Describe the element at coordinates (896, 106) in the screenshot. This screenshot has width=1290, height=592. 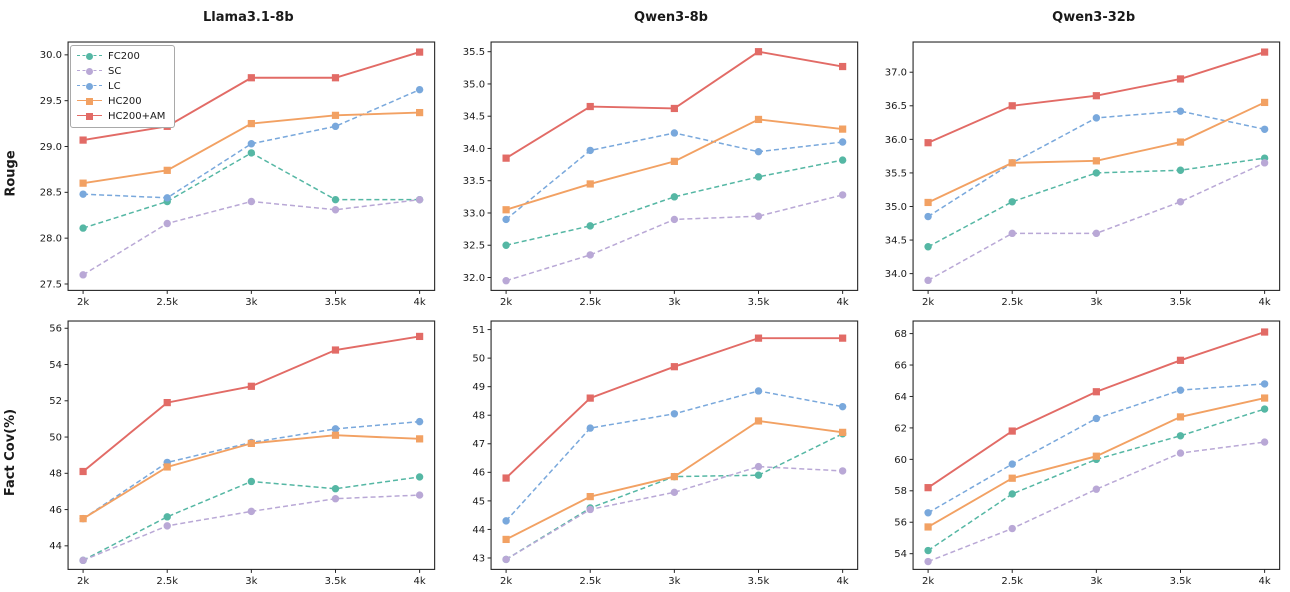
I see `svg-text: 36.5` at that location.